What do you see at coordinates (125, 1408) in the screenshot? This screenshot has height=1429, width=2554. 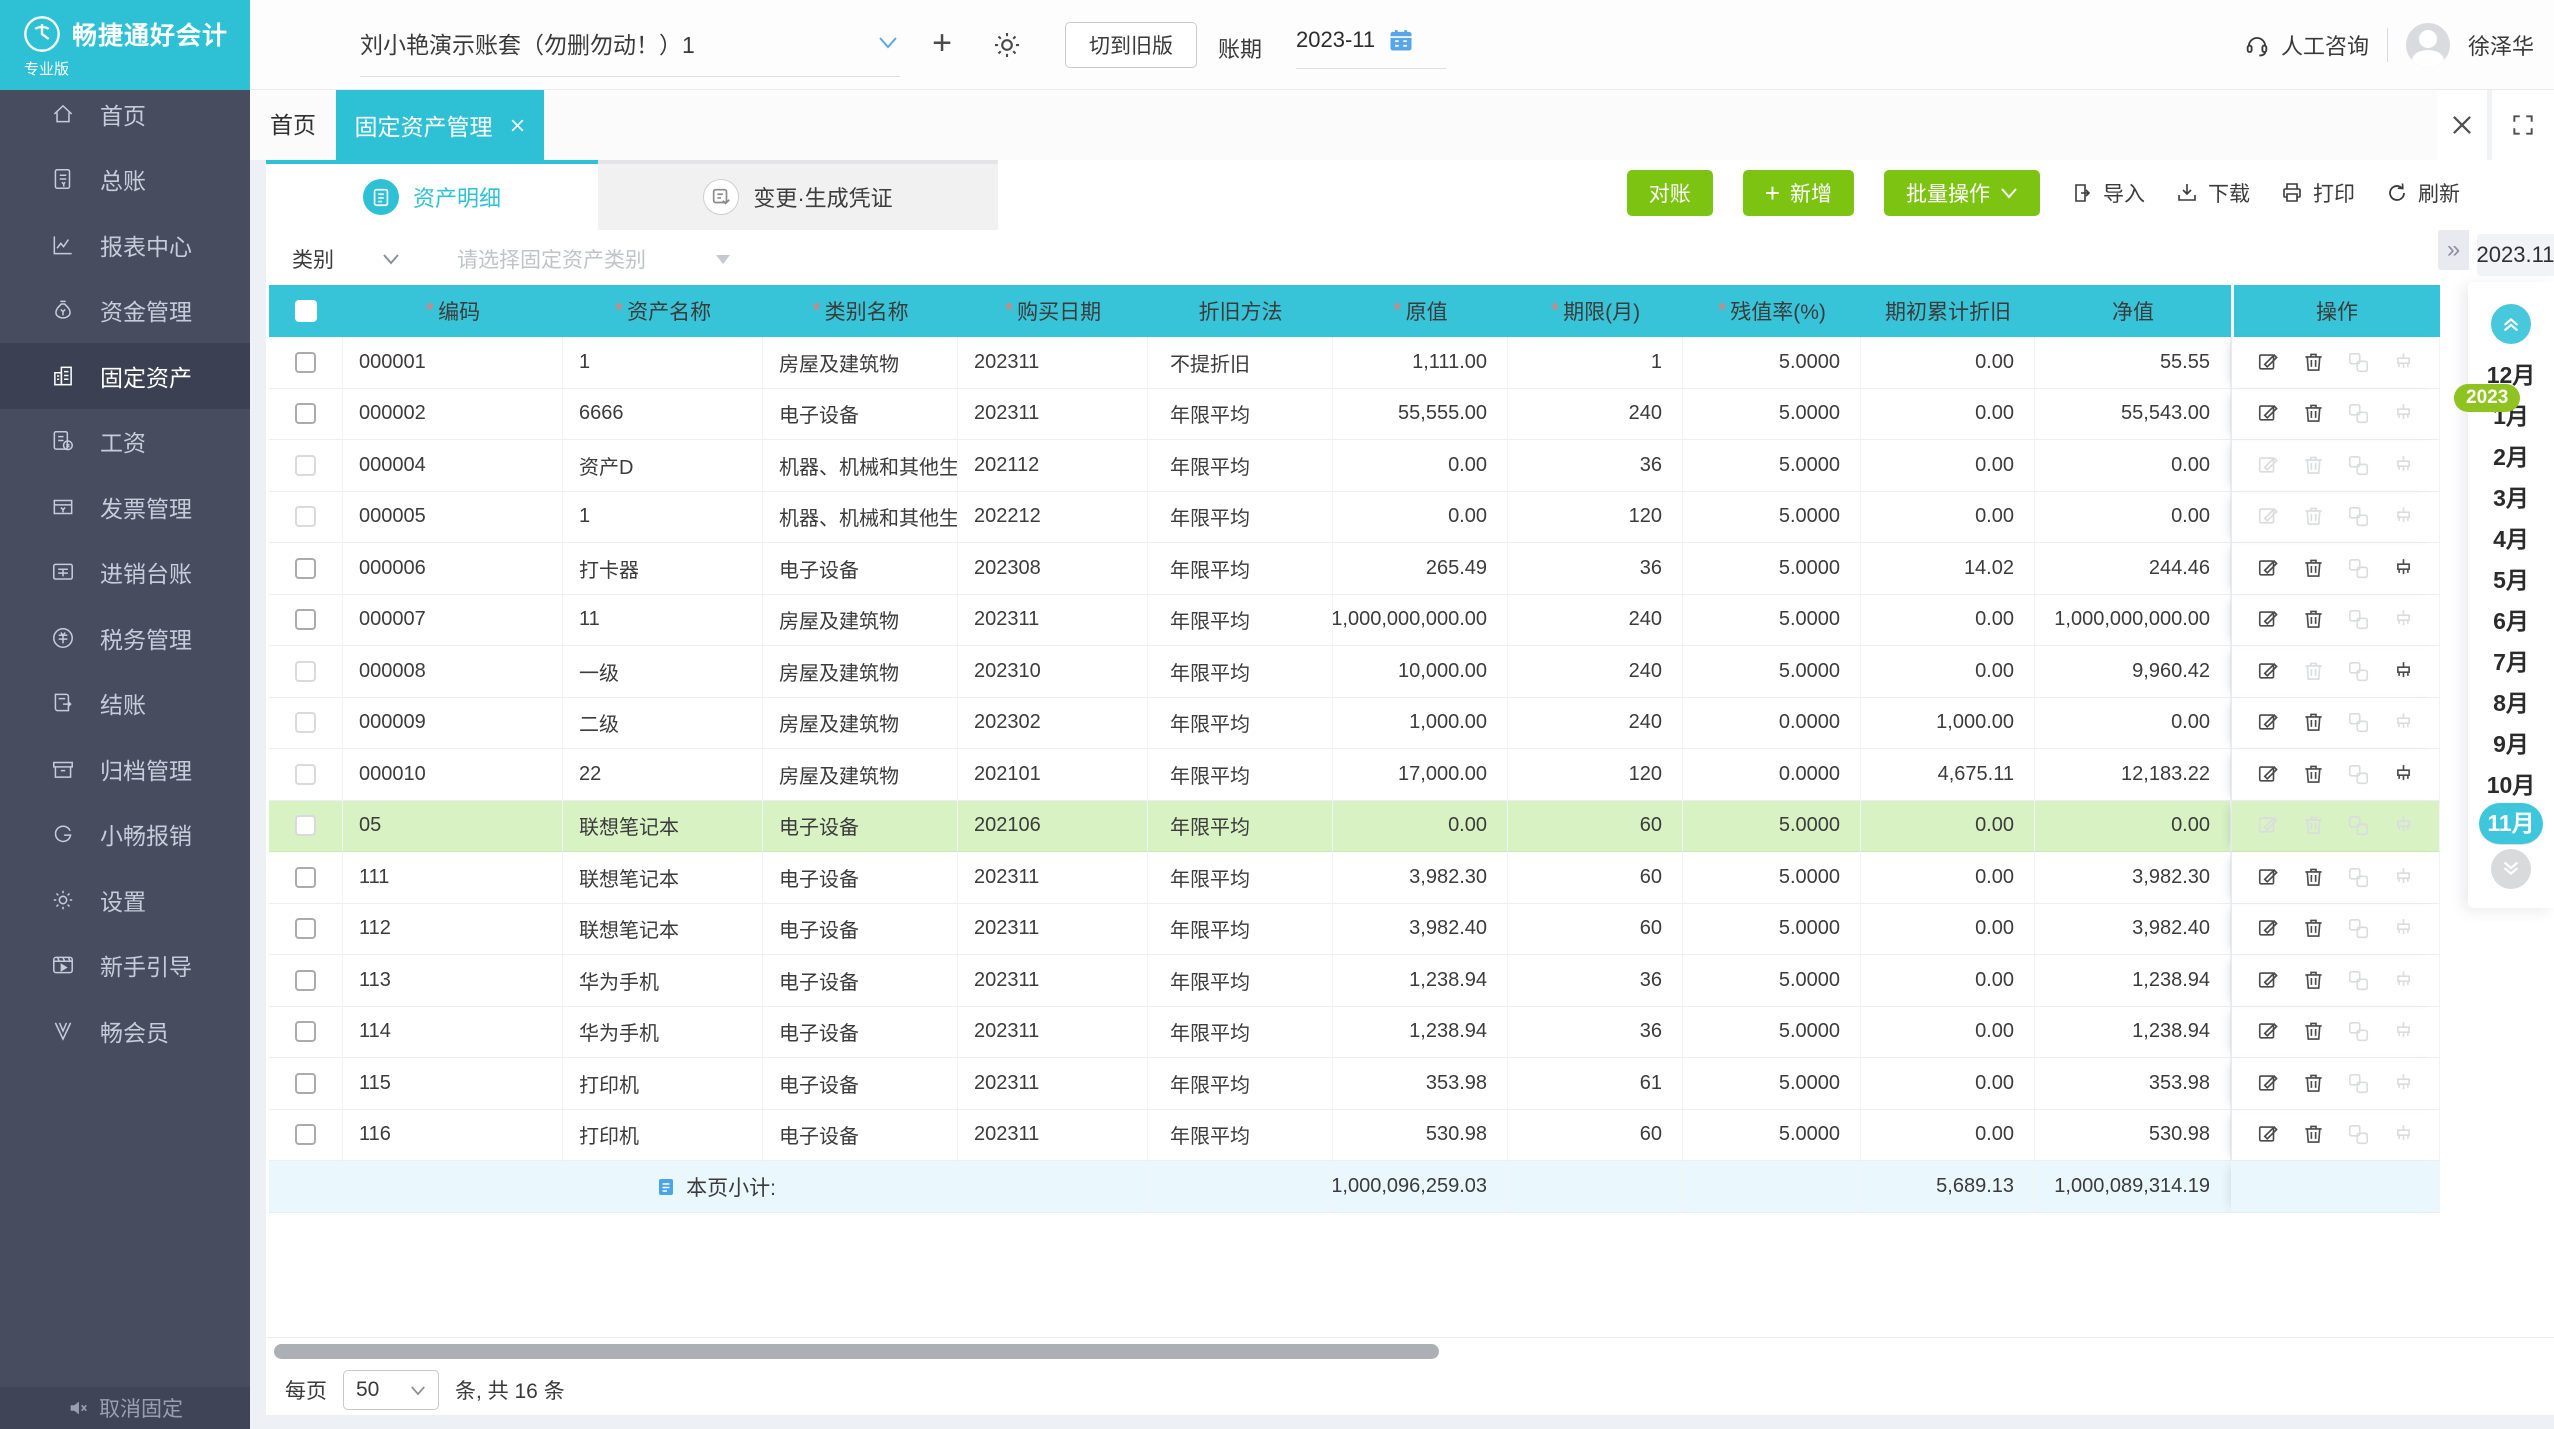 I see `sidebar-unpin: 取消固定` at bounding box center [125, 1408].